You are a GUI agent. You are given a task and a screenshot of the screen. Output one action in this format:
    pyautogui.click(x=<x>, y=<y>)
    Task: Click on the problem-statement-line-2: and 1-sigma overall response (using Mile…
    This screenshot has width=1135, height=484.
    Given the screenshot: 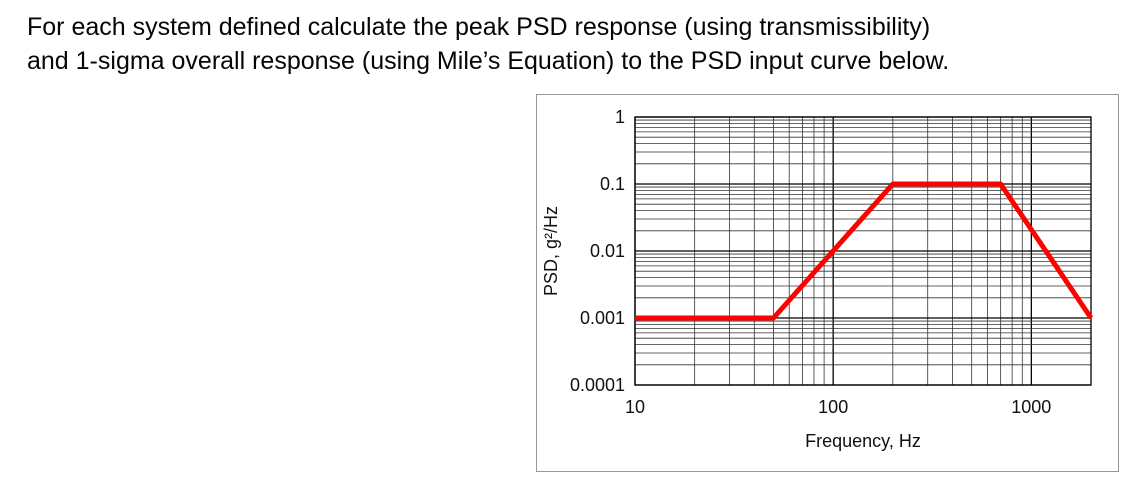 What is the action you would take?
    pyautogui.click(x=488, y=61)
    